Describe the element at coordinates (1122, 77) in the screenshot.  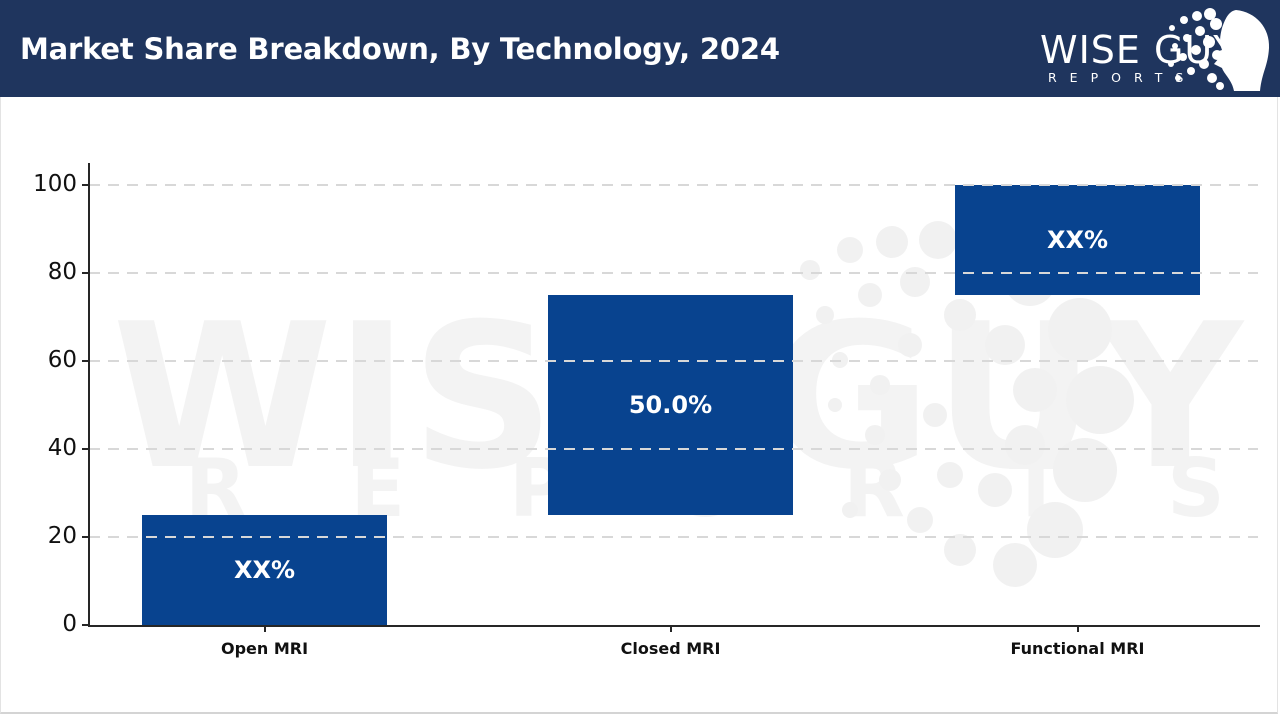
I see `logo-subtitle: REPORTS` at that location.